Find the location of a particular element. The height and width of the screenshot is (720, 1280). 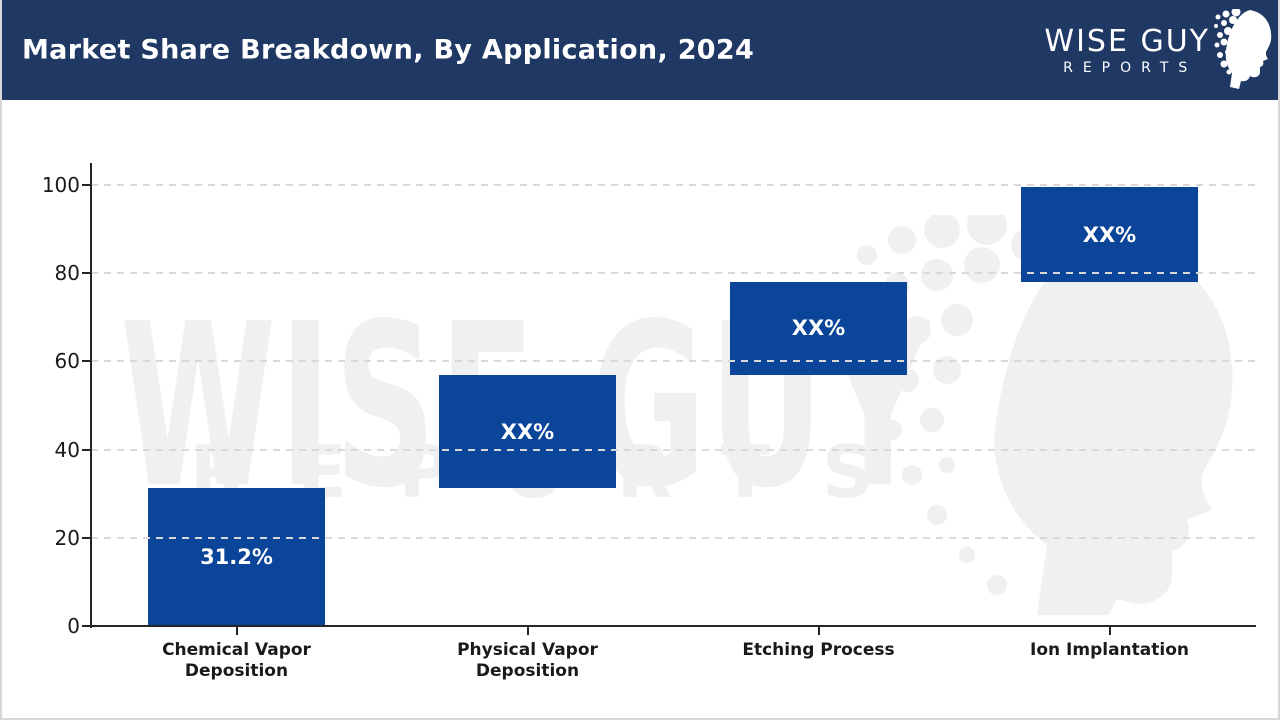

y-axis-tick-label: 100 is located at coordinates (60, 185).